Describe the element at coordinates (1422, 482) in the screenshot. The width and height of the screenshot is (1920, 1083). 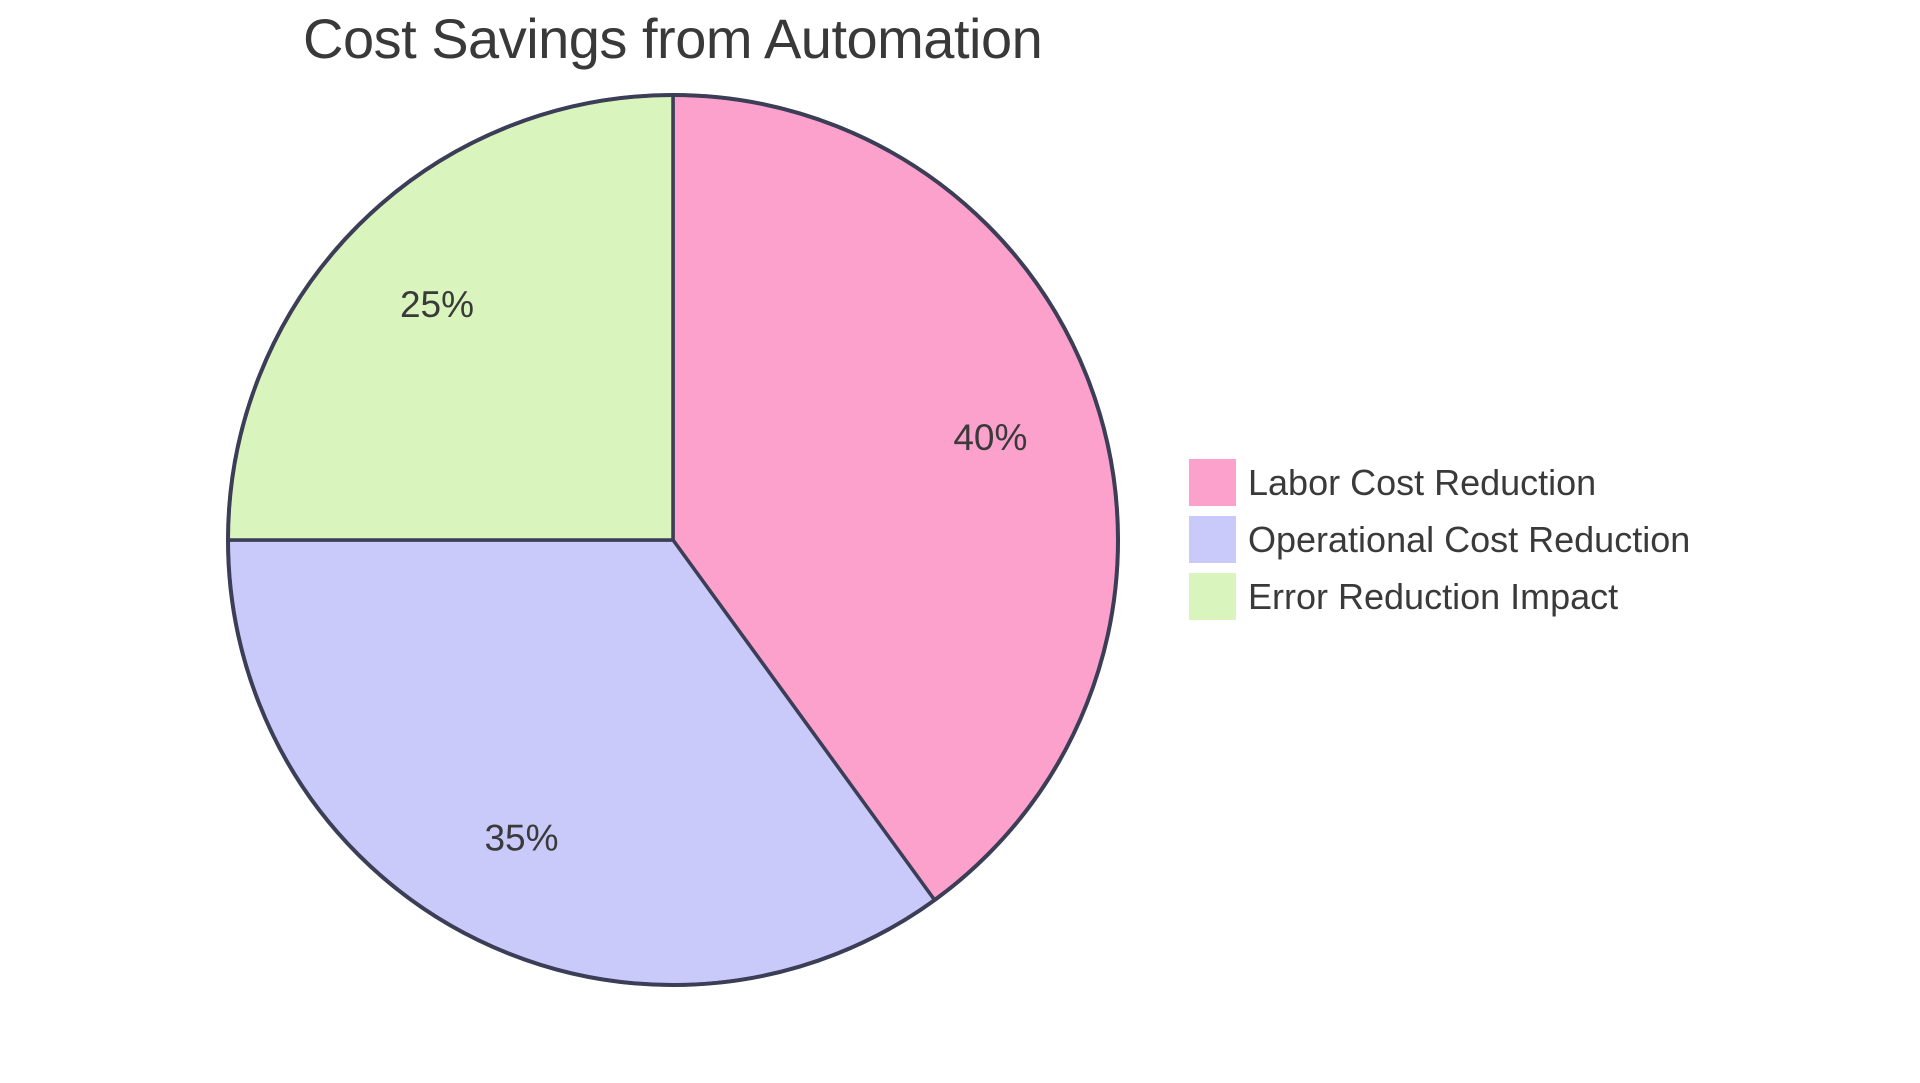
I see `legend-label-labor-cost-reduction: Labor Cost Reduction` at that location.